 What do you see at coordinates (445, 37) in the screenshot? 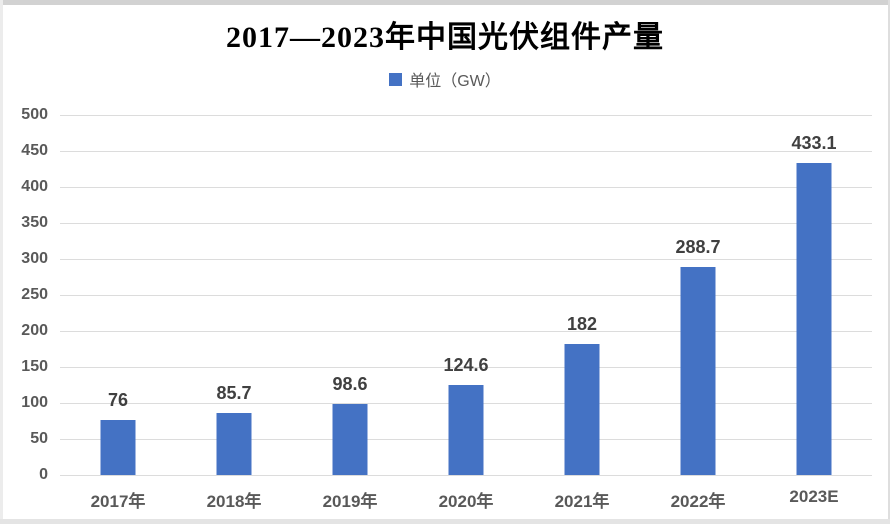
I see `chart-title: 2017—2023年中国光伏组件产量` at bounding box center [445, 37].